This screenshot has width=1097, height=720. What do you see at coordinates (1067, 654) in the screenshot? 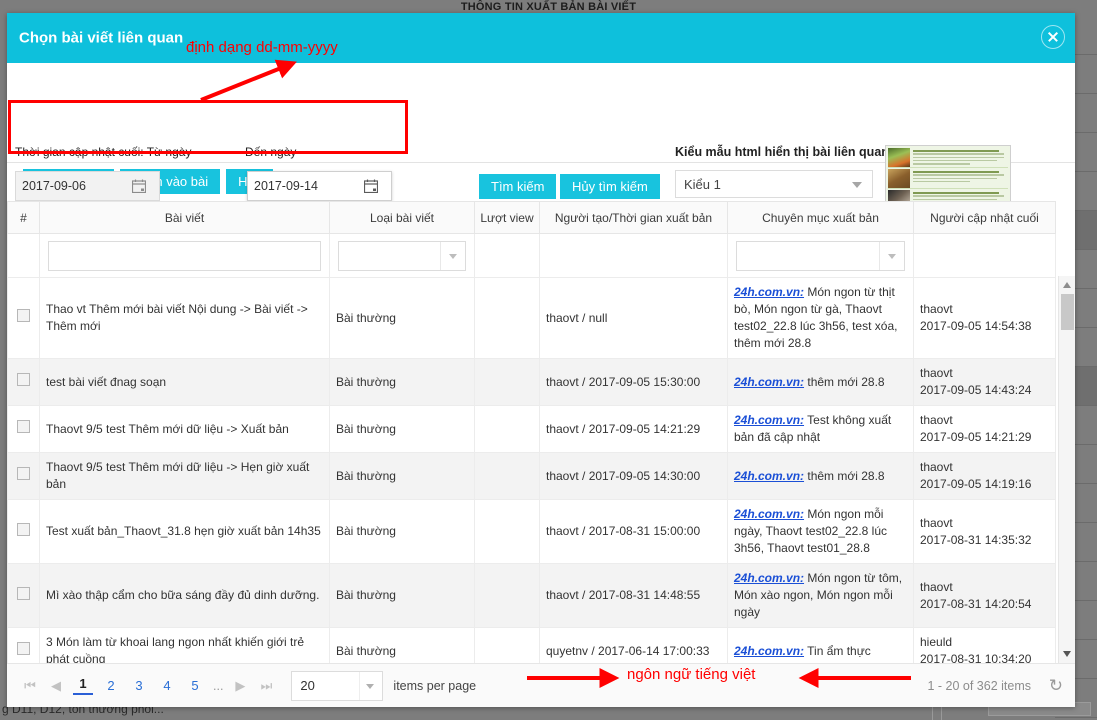
I see `scroll-down-icon` at bounding box center [1067, 654].